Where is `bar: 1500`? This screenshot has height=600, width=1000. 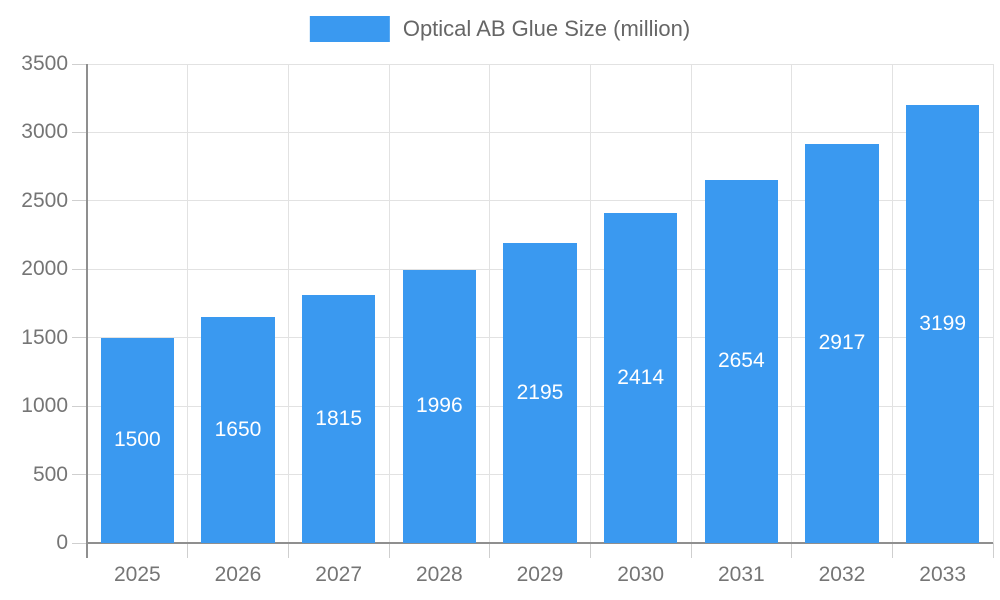
bar: 1500 is located at coordinates (137, 440).